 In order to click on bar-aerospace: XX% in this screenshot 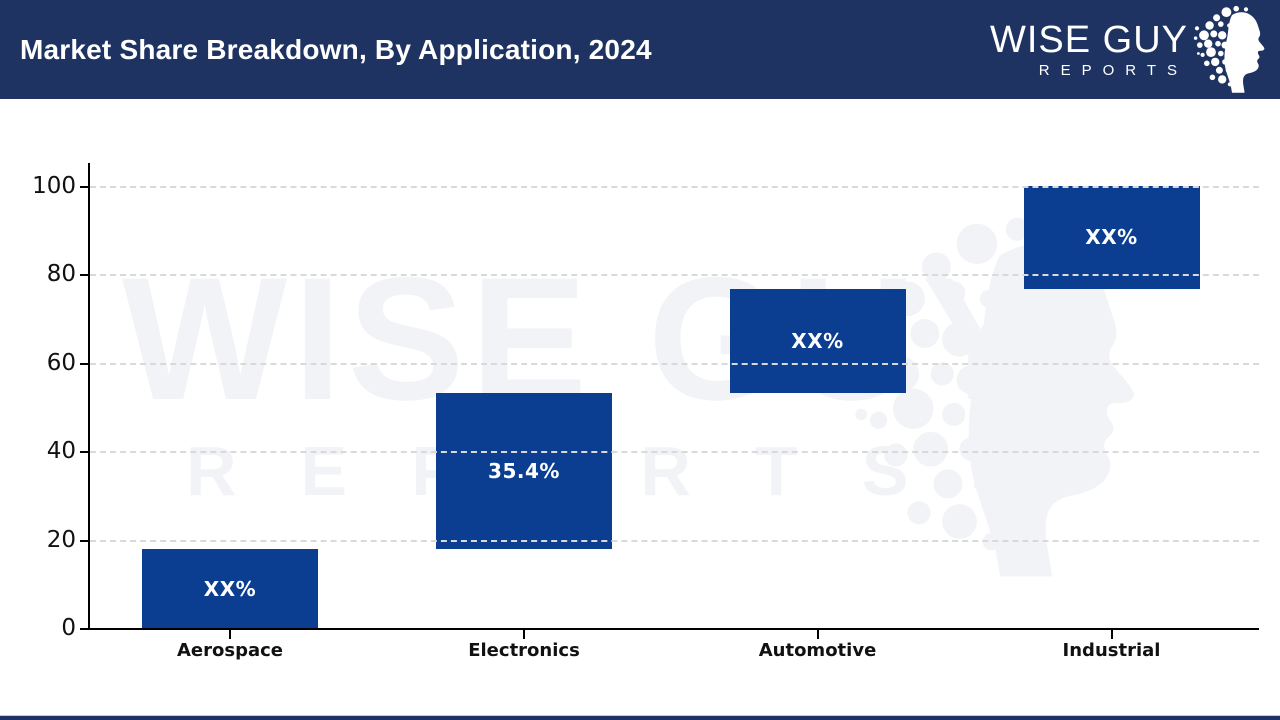, I will do `click(230, 588)`.